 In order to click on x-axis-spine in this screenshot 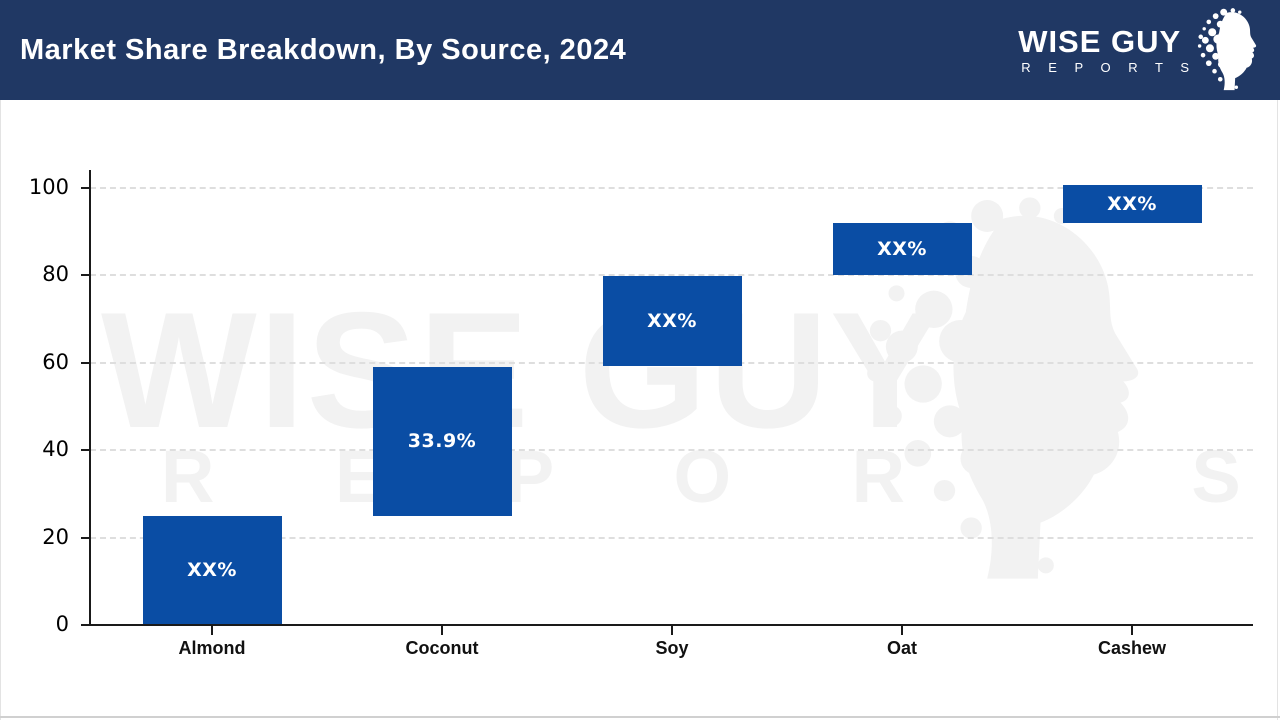, I will do `click(671, 625)`.